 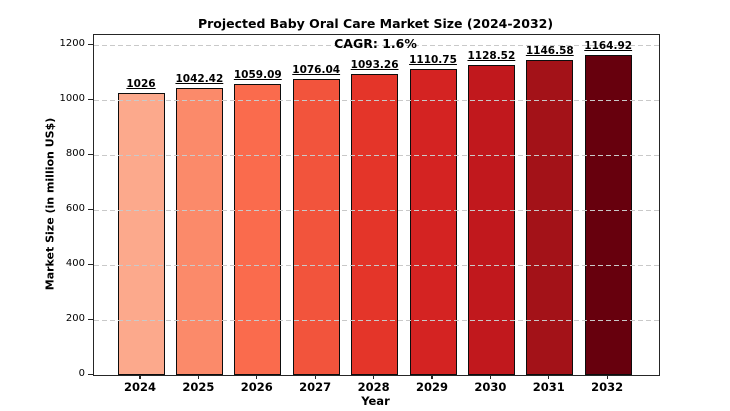 I want to click on x-tick-label: 2025, so click(x=198, y=387).